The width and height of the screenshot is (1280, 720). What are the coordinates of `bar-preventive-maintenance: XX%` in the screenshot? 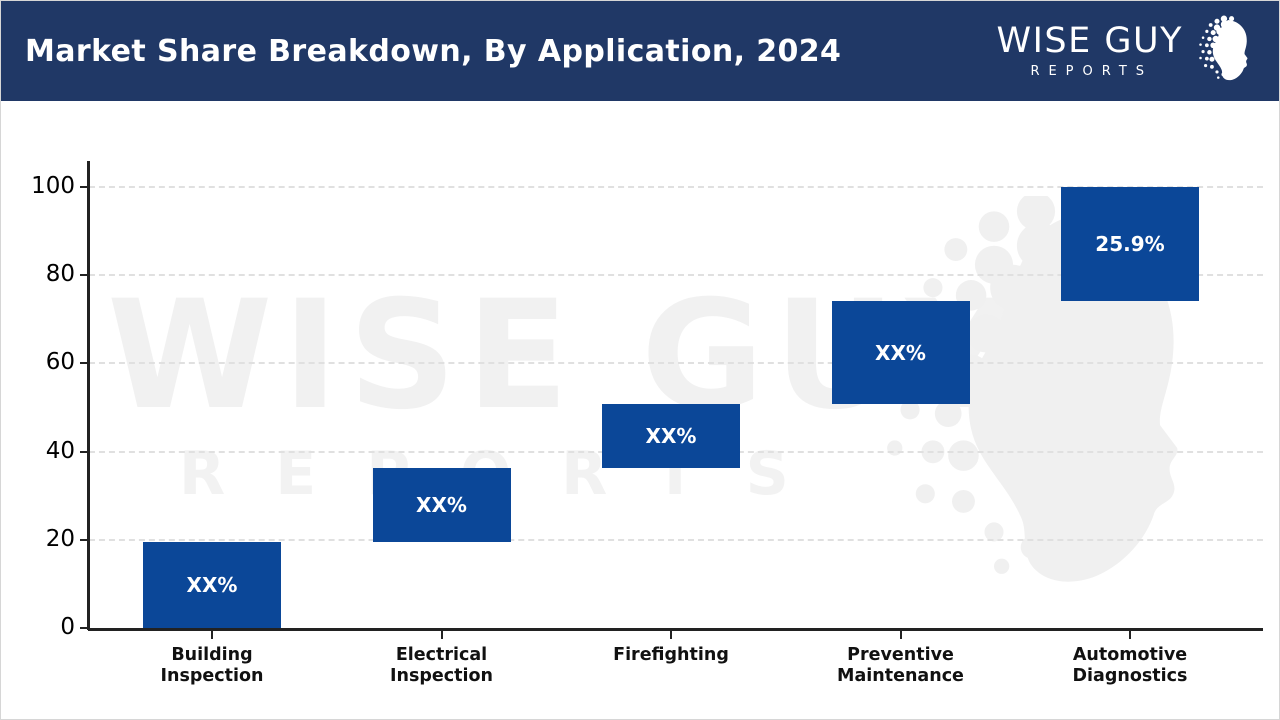 It's located at (900, 352).